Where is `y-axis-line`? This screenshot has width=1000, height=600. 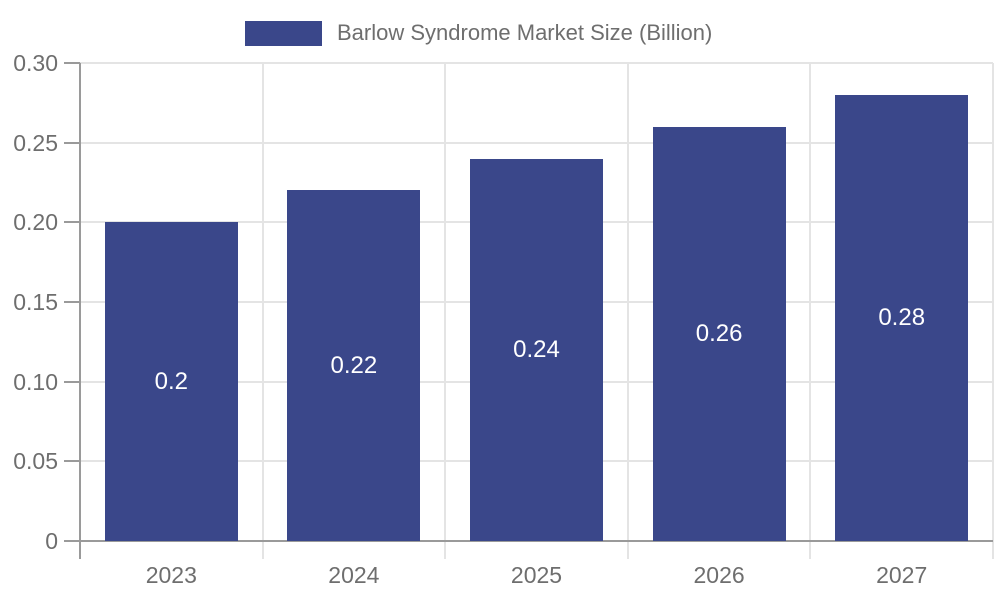
y-axis-line is located at coordinates (80, 311).